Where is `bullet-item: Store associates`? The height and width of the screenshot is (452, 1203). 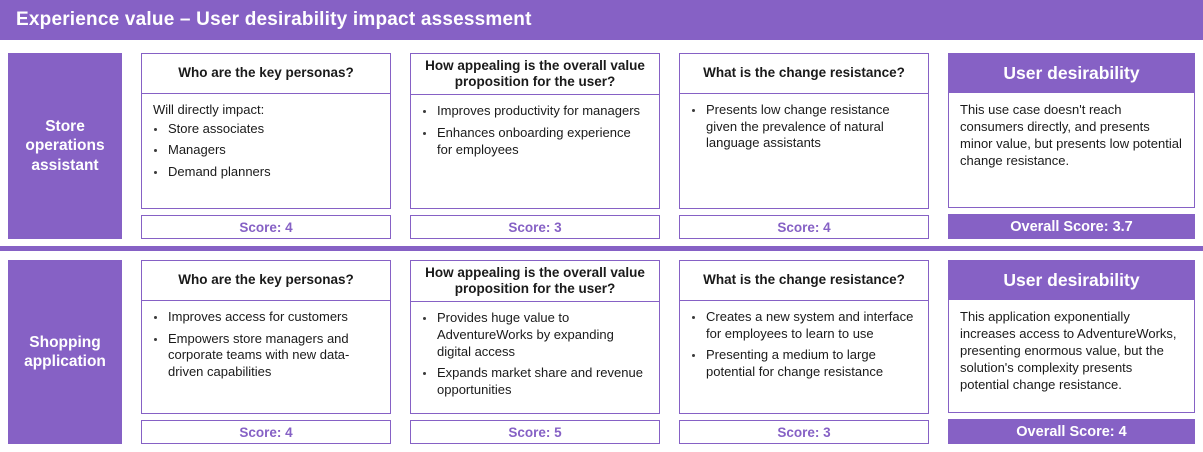 bullet-item: Store associates is located at coordinates (273, 129).